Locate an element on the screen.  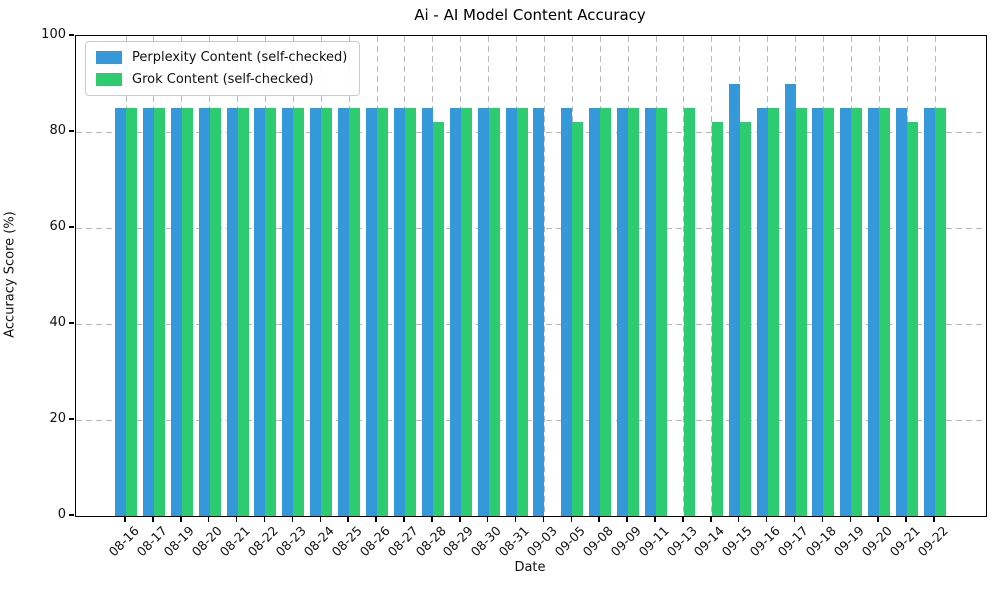
x-tick-label-09-16: 09-16 is located at coordinates (765, 541).